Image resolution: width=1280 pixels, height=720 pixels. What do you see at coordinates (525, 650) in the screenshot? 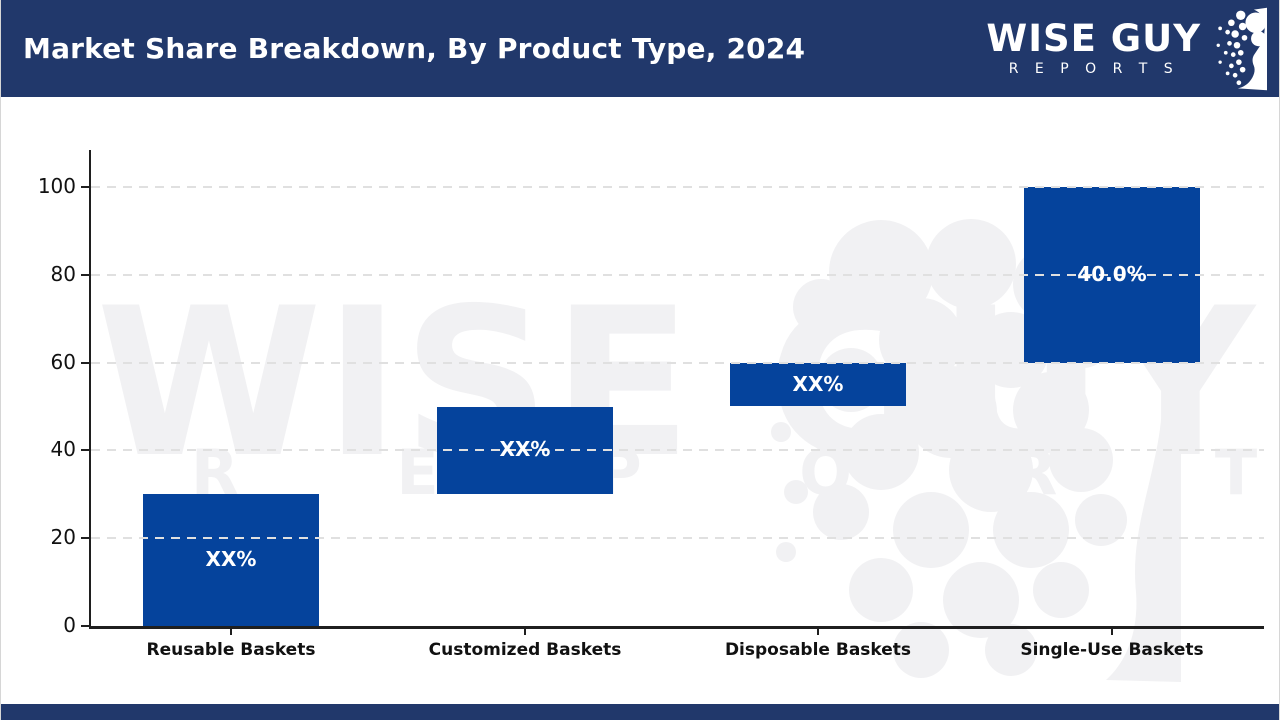
I see `x-category-label: Customized Baskets` at bounding box center [525, 650].